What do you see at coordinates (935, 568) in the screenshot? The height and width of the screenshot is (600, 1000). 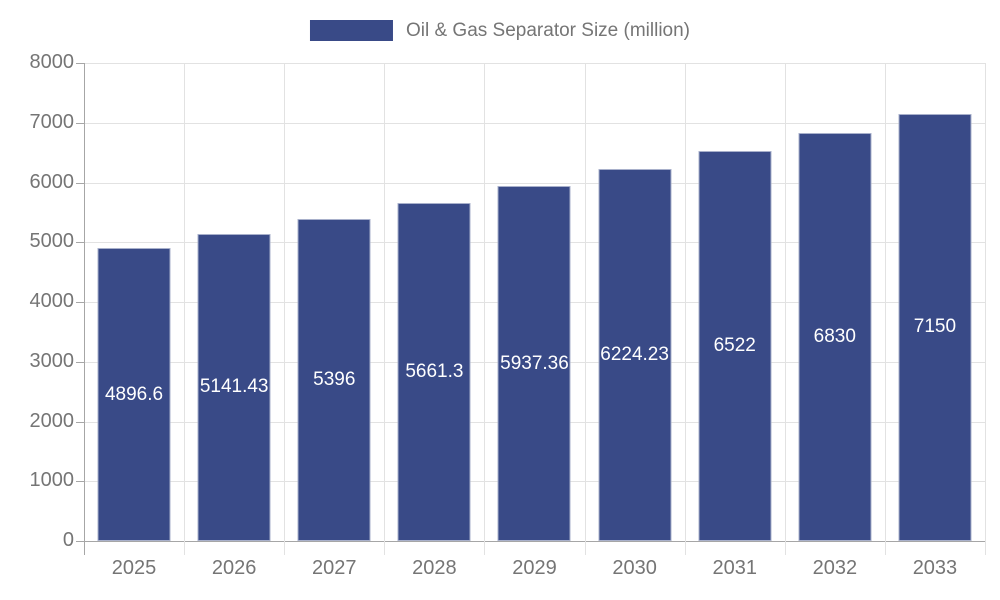 I see `x-axis-label-2033: 2033` at bounding box center [935, 568].